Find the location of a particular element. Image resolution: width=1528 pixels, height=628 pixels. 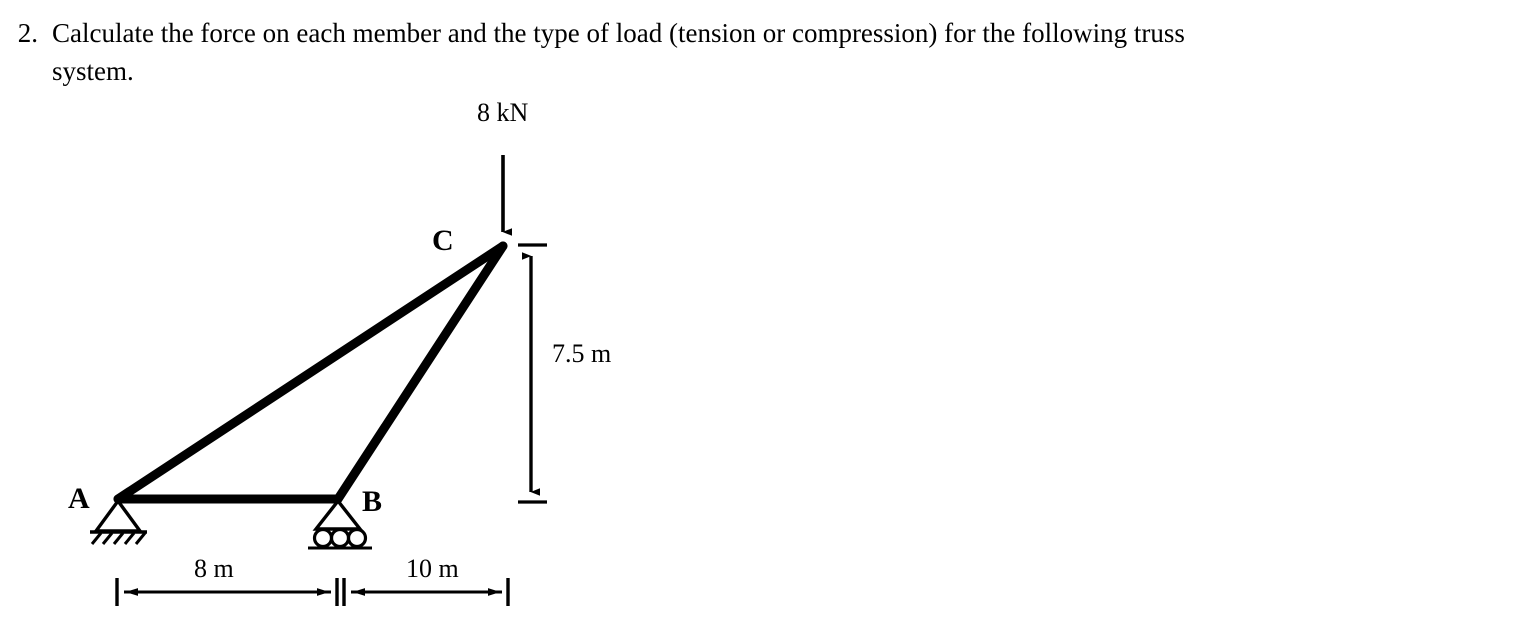

question-number: 2. is located at coordinates (27, 33).